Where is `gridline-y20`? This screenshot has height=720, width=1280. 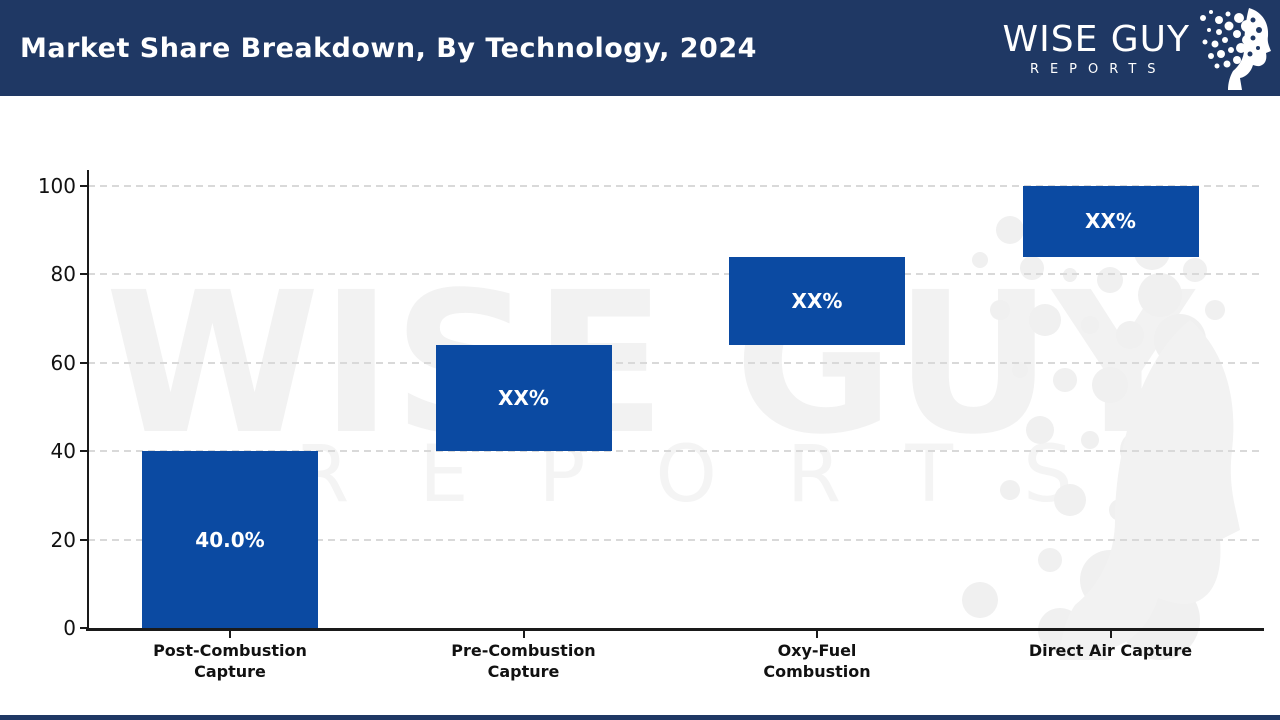
gridline-y20 is located at coordinates (675, 539).